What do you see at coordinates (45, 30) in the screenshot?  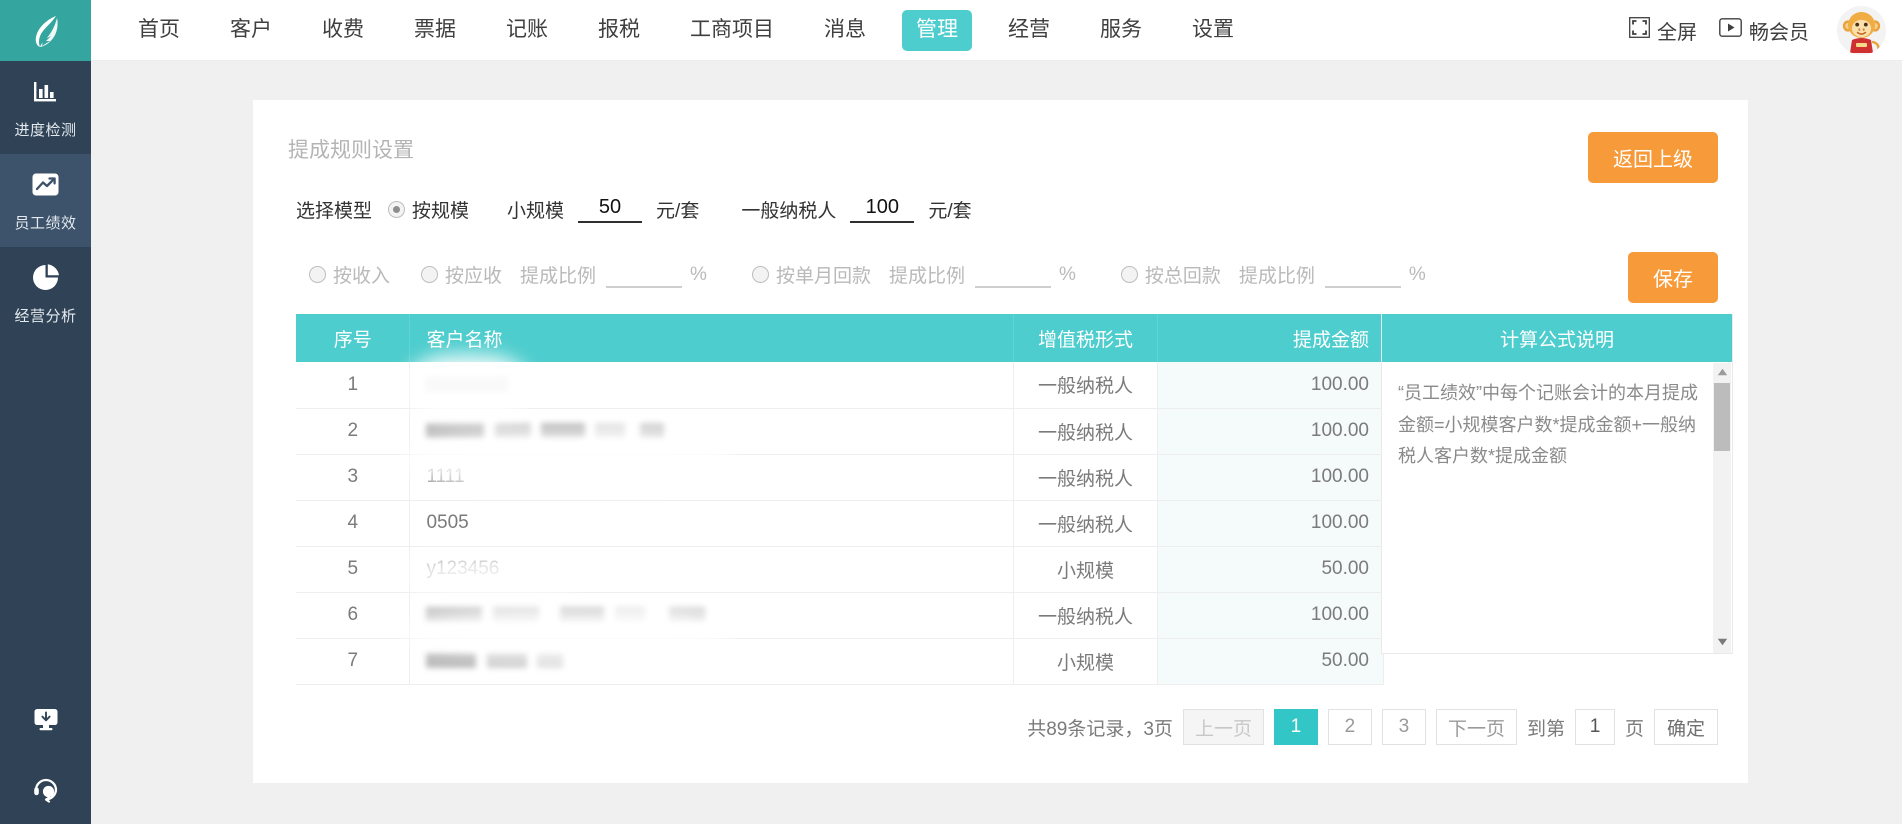 I see `app-logo` at bounding box center [45, 30].